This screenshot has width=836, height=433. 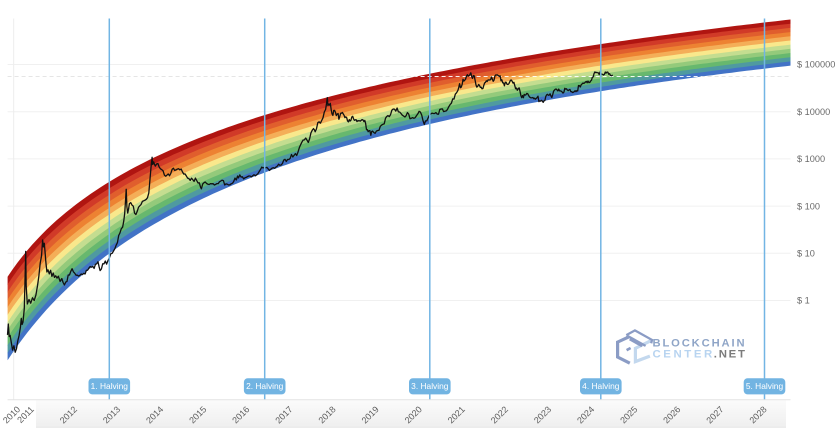 I want to click on svg-text: 5. Halving, so click(x=765, y=386).